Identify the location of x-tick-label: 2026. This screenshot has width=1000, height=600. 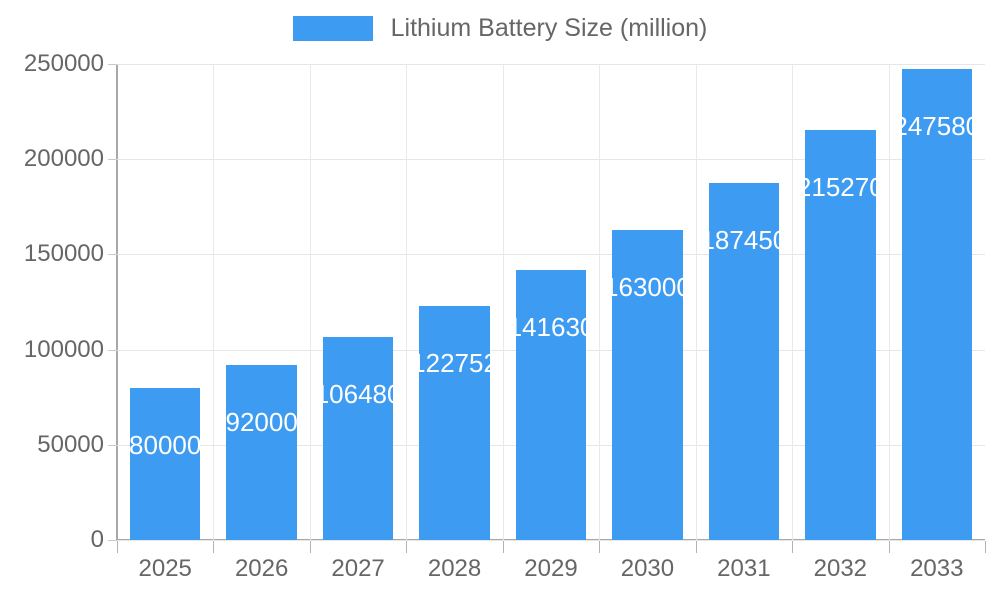
(261, 568).